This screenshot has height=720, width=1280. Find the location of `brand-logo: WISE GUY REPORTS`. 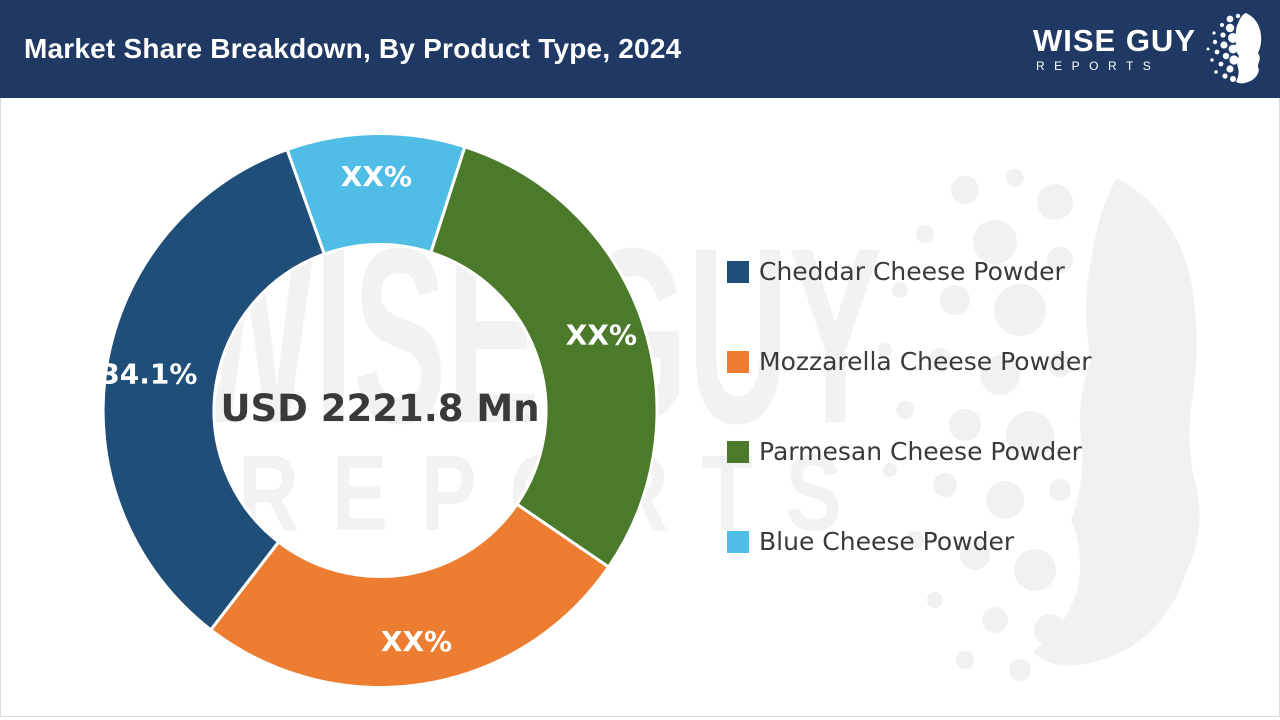

brand-logo: WISE GUY REPORTS is located at coordinates (1156, 49).